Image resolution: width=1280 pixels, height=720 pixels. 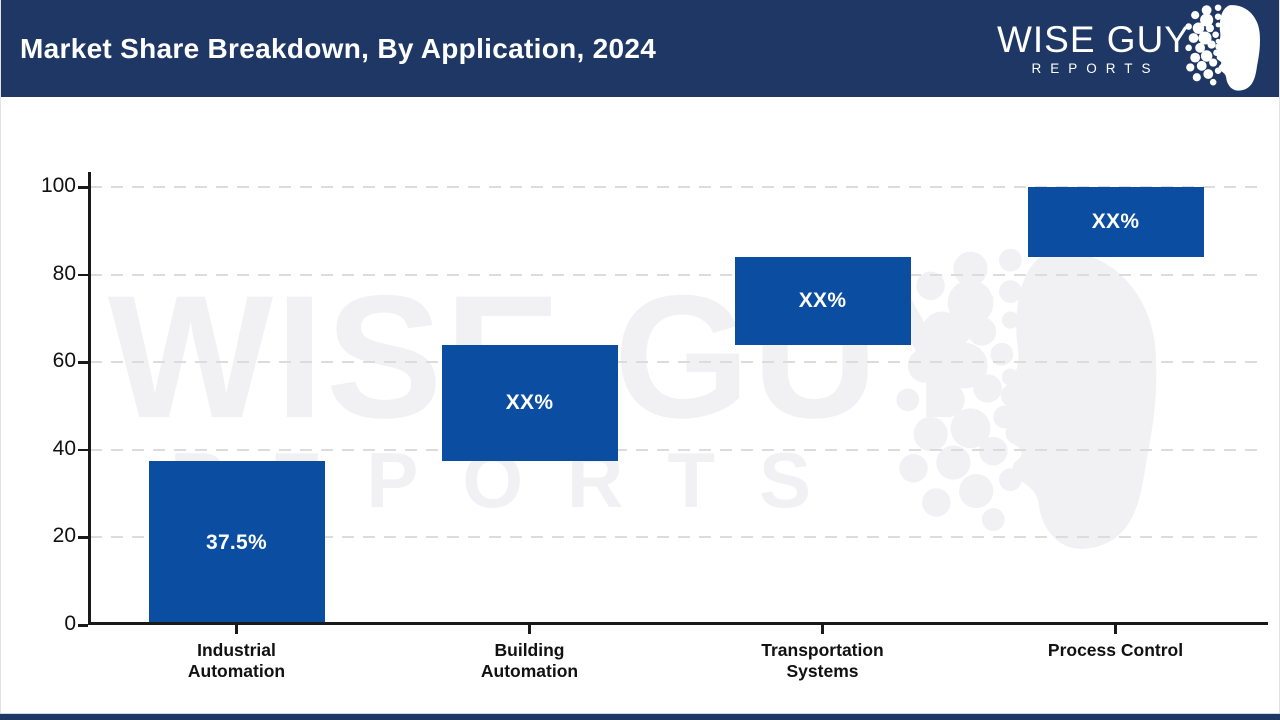 What do you see at coordinates (640, 713) in the screenshot?
I see `footer-hairline` at bounding box center [640, 713].